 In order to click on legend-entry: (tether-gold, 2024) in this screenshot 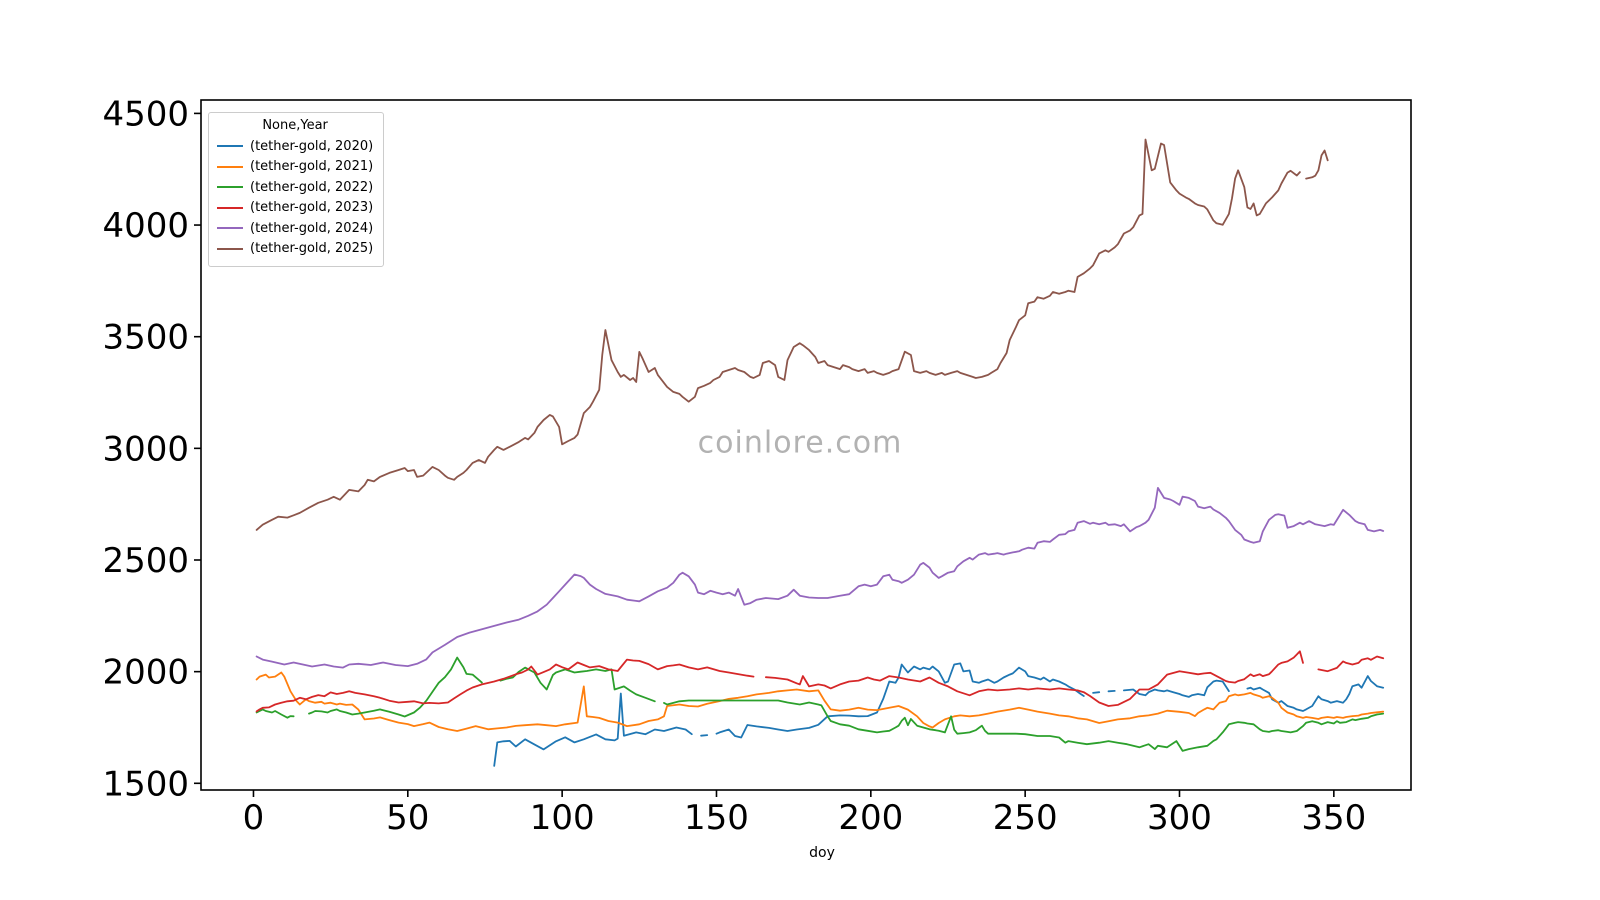, I will do `click(295, 228)`.